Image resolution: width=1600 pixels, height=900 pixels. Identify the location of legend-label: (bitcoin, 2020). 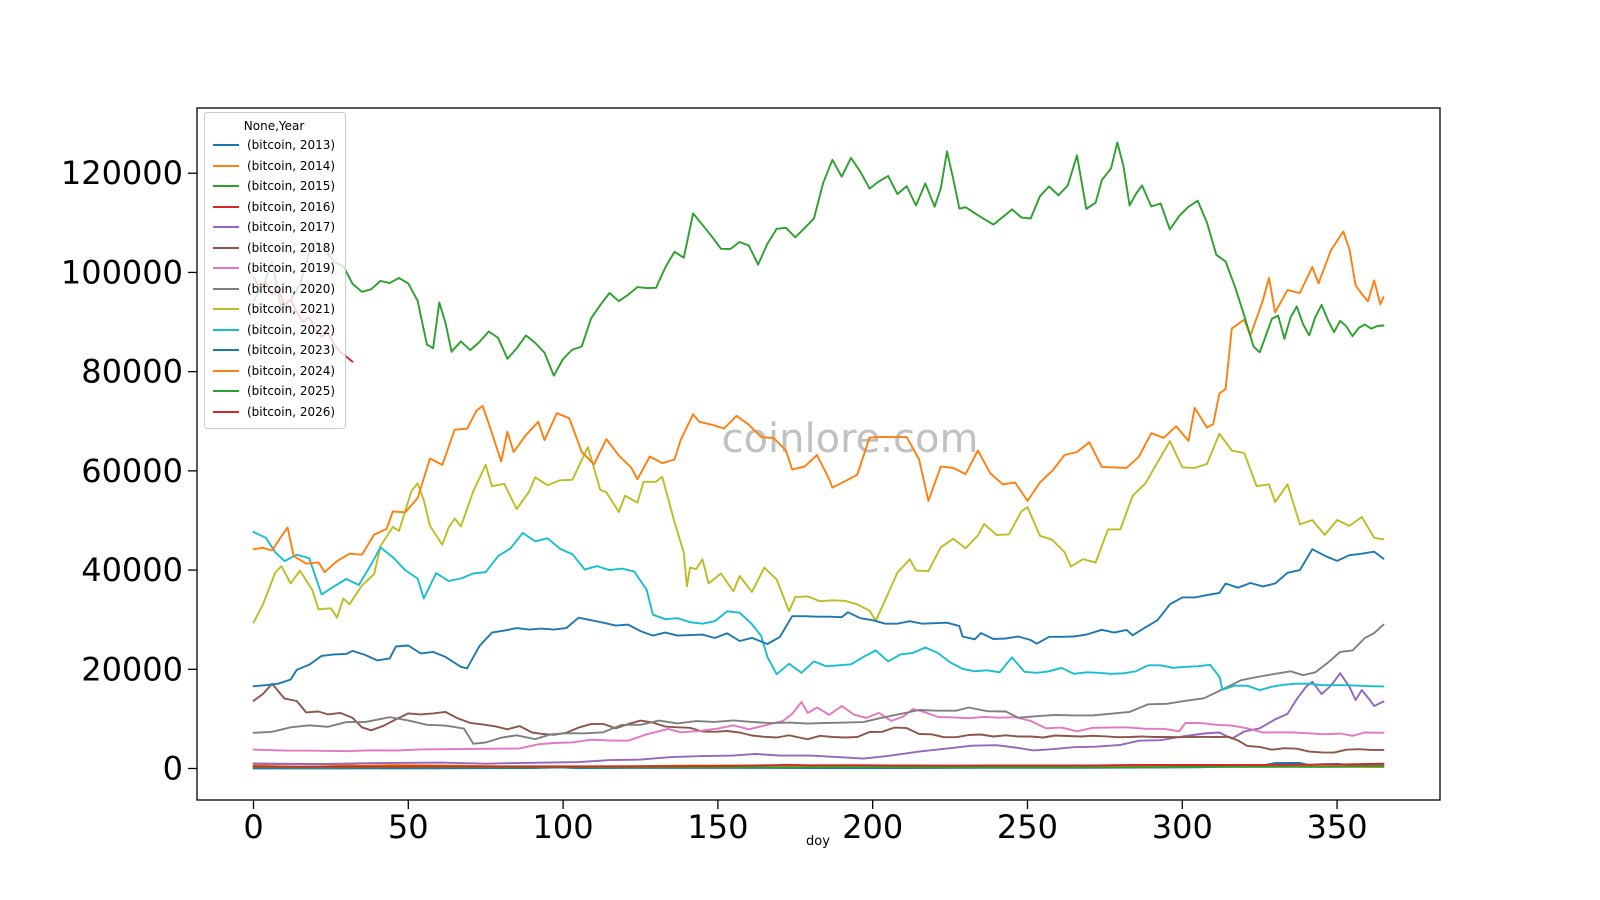
(291, 288).